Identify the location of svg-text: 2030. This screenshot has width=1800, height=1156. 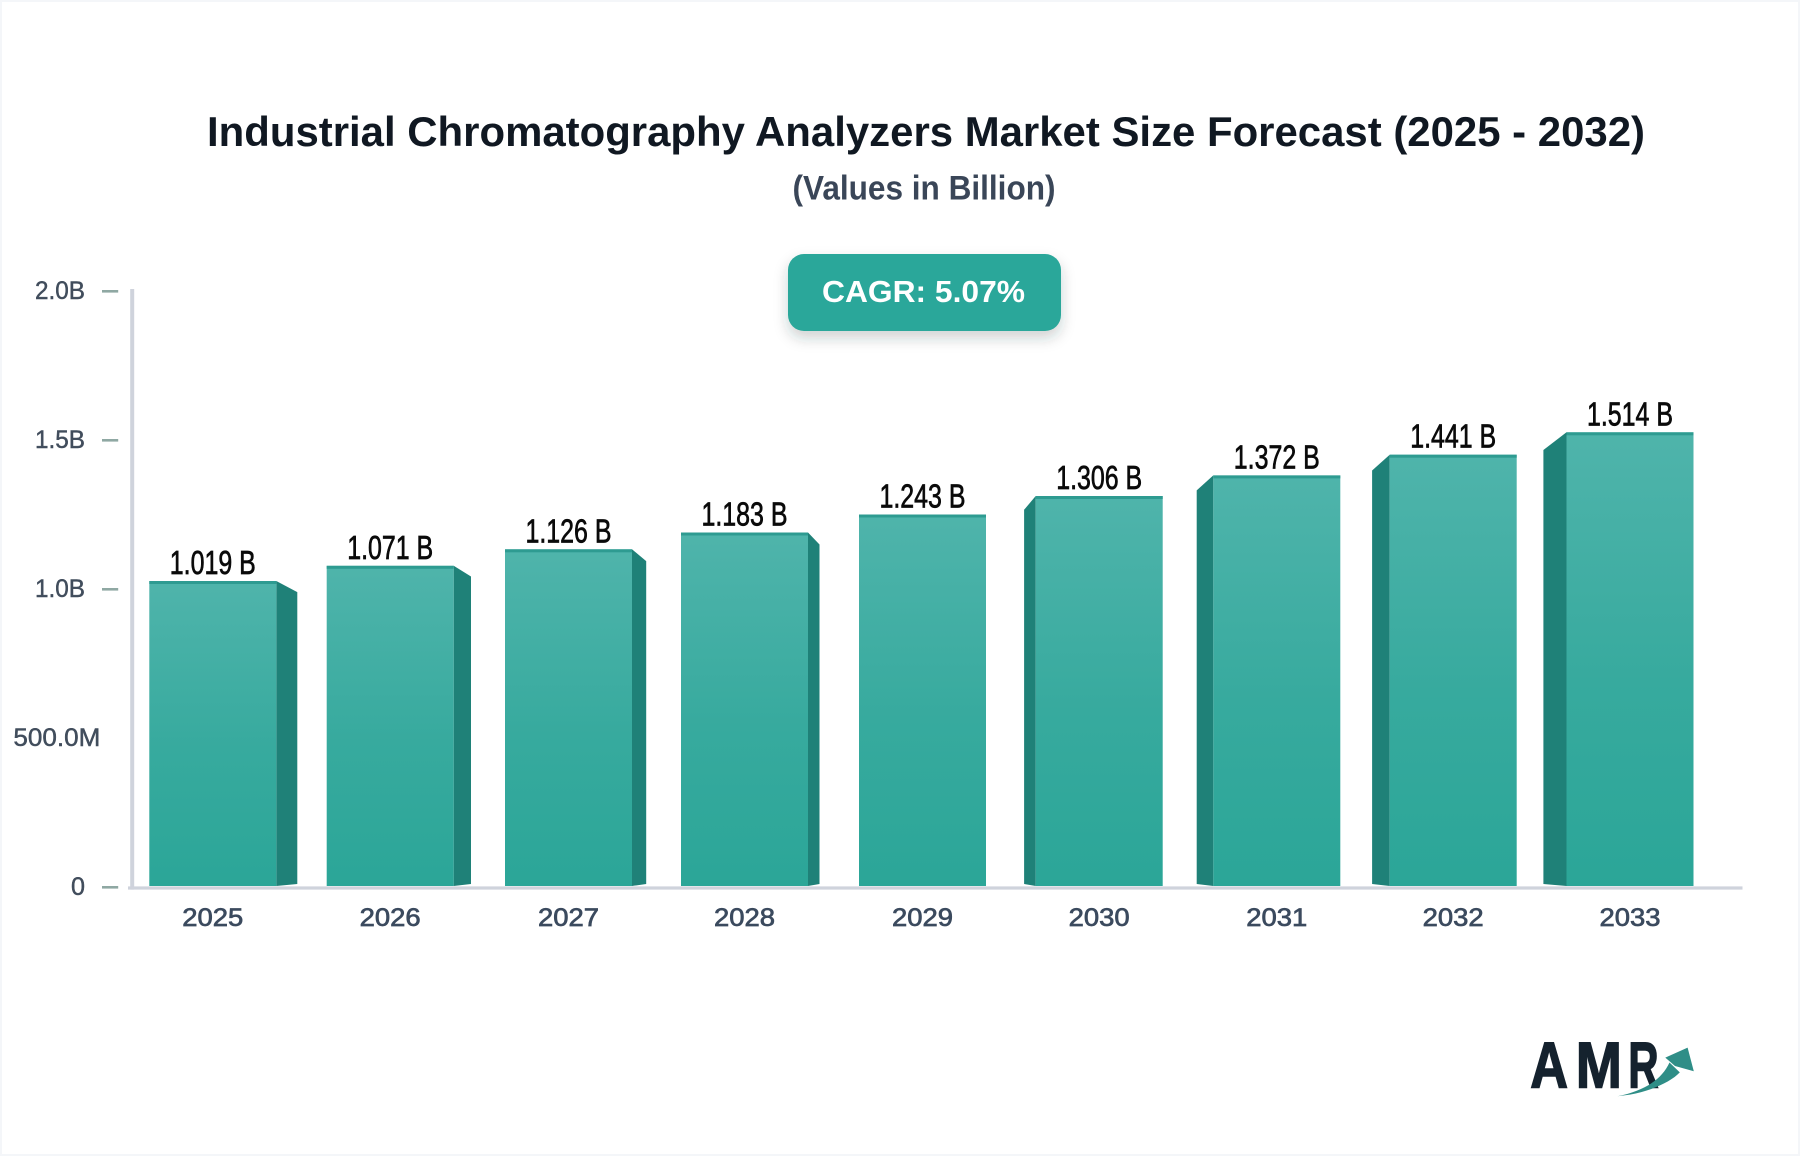
(1099, 918).